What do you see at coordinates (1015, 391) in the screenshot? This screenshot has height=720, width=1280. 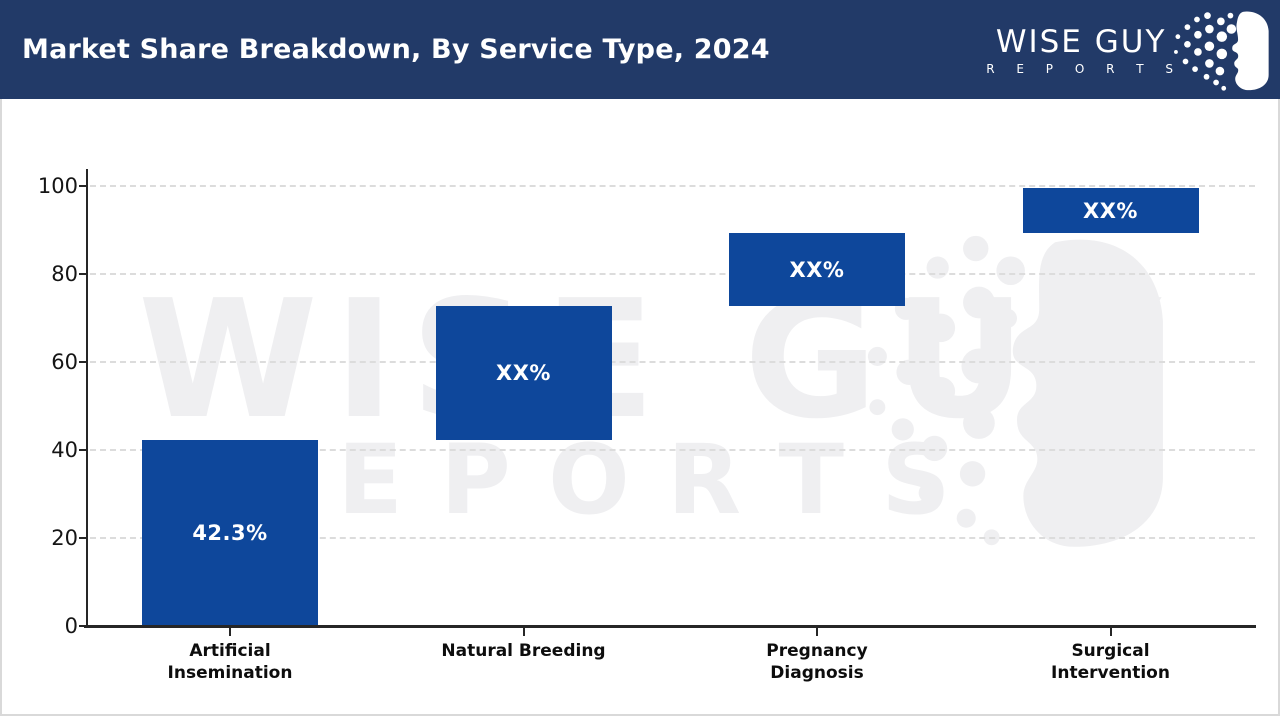 I see `watermark-head-dots-icon` at bounding box center [1015, 391].